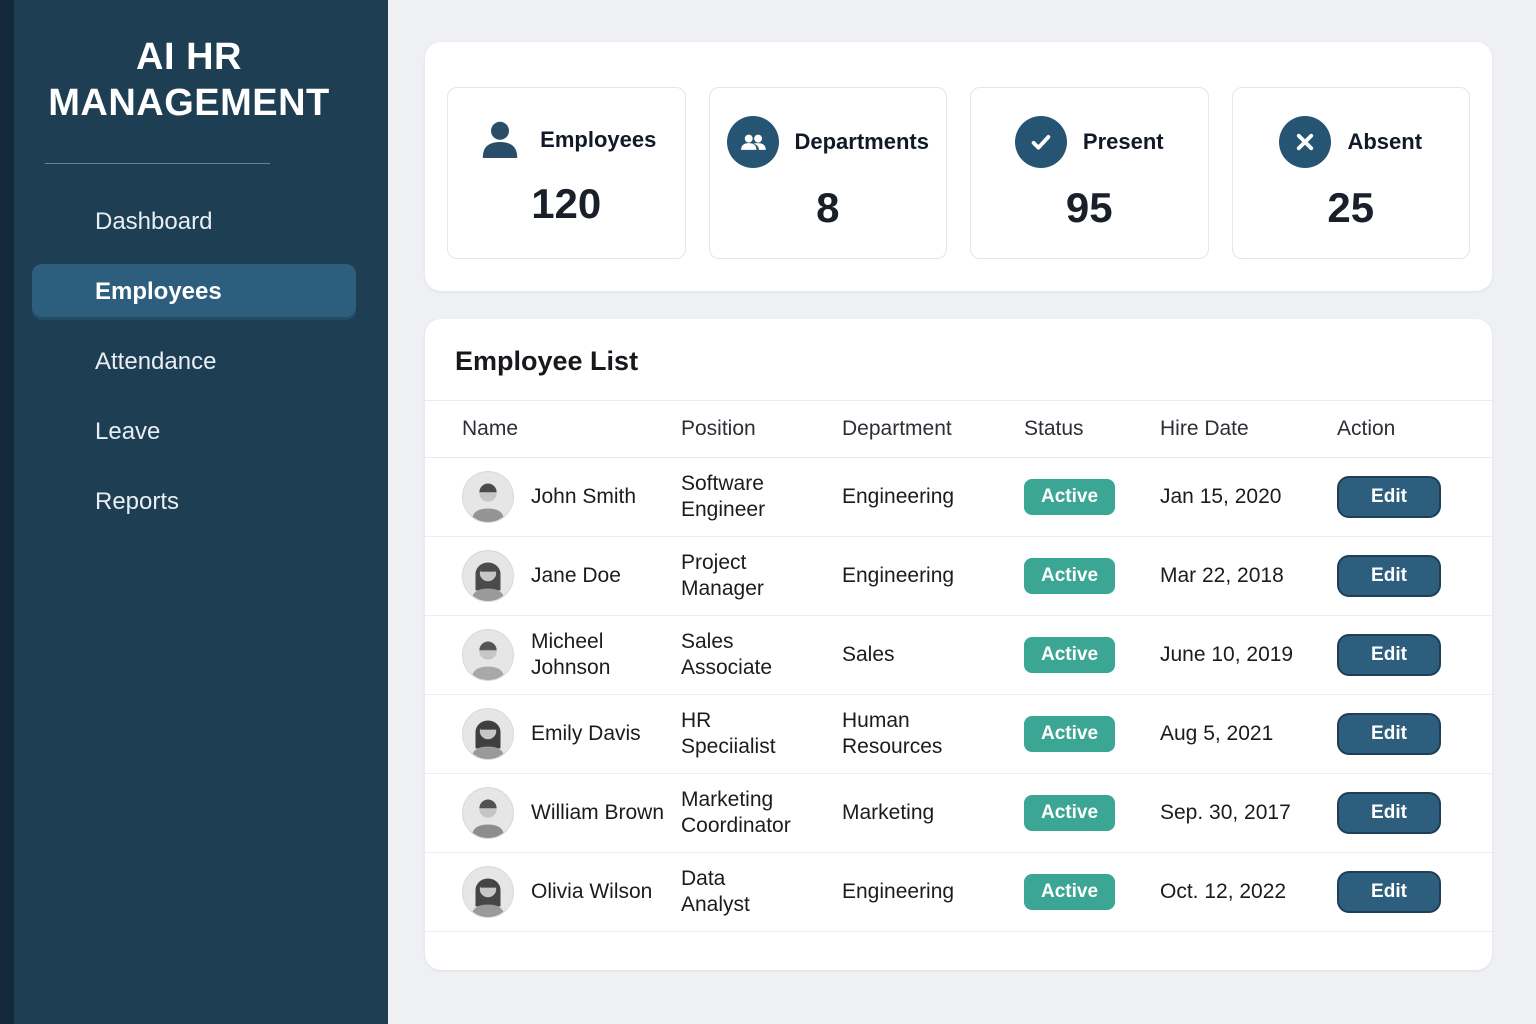 This screenshot has height=1024, width=1536. I want to click on stat-card-absent: Absent 25, so click(1350, 173).